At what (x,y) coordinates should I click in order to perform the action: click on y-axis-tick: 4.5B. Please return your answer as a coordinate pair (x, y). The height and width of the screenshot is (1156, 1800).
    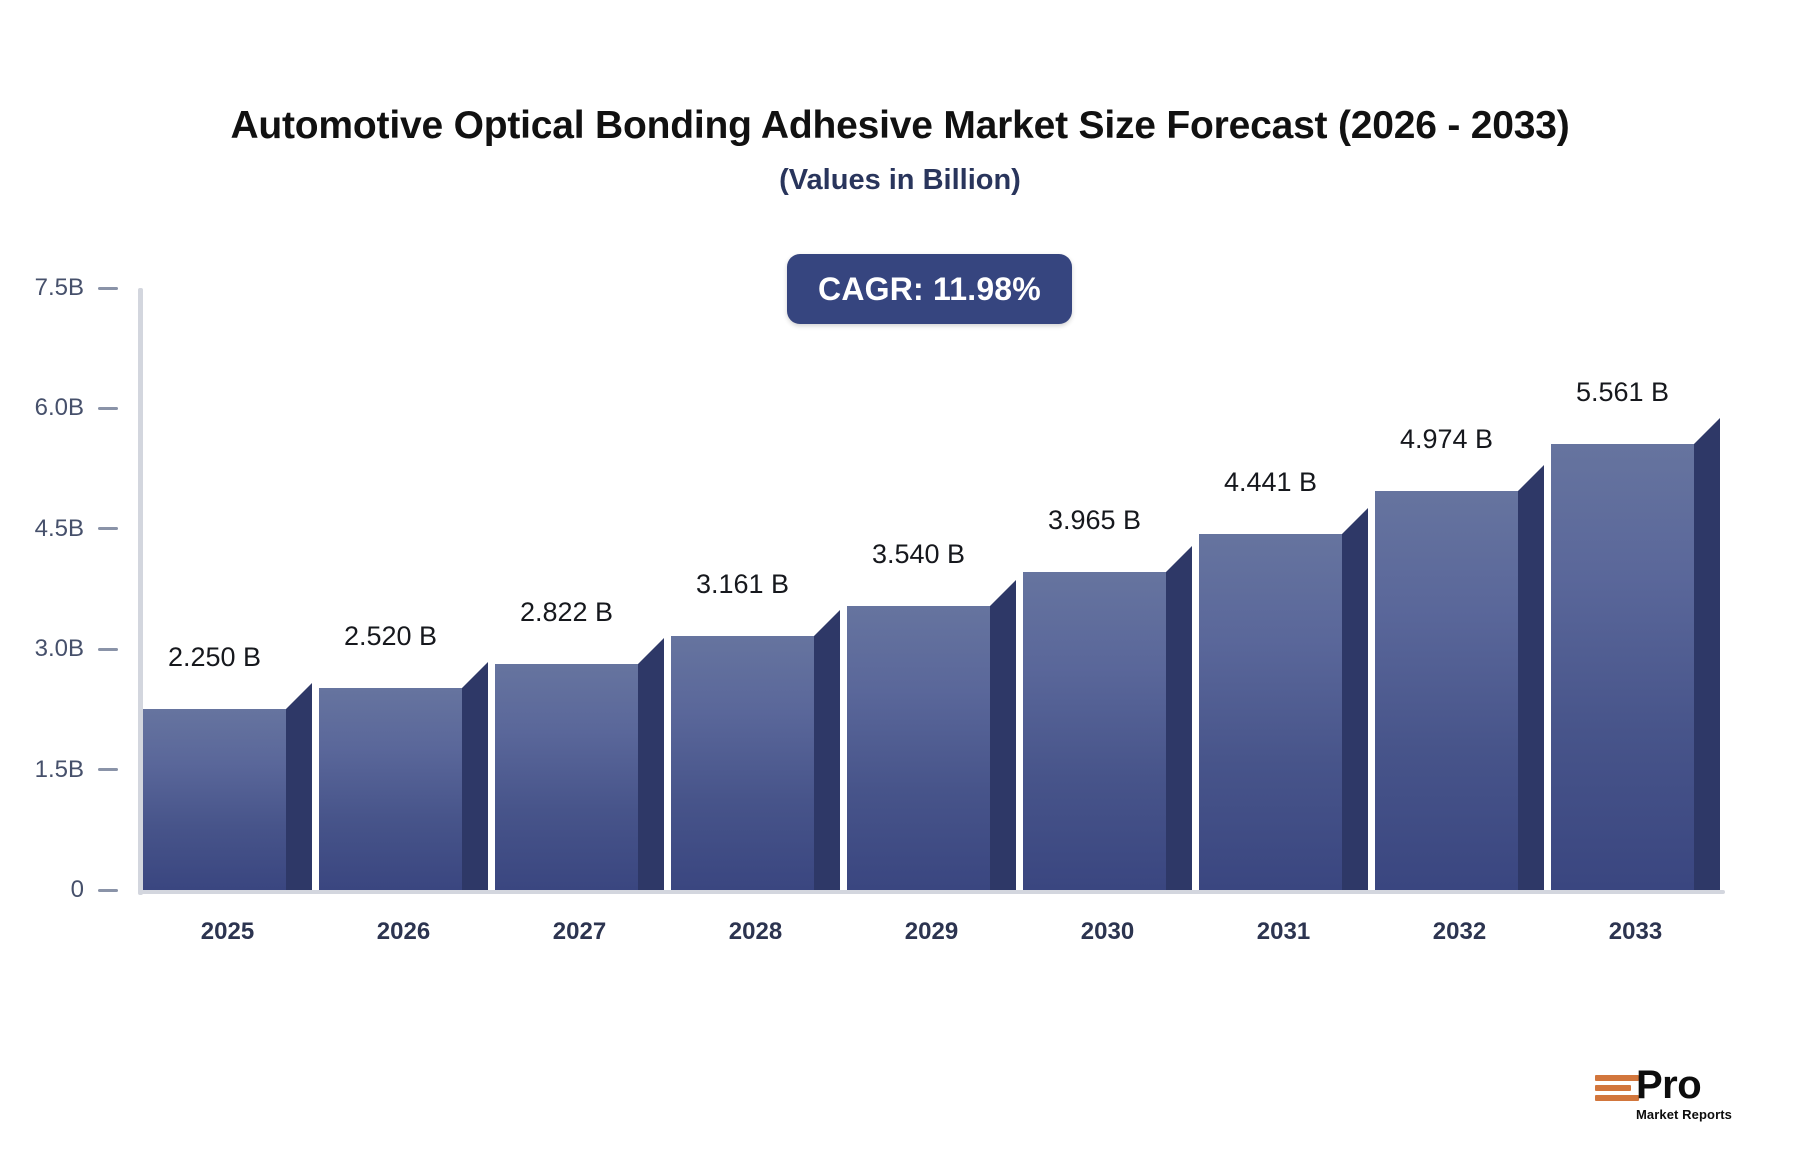
    Looking at the image, I should click on (63, 528).